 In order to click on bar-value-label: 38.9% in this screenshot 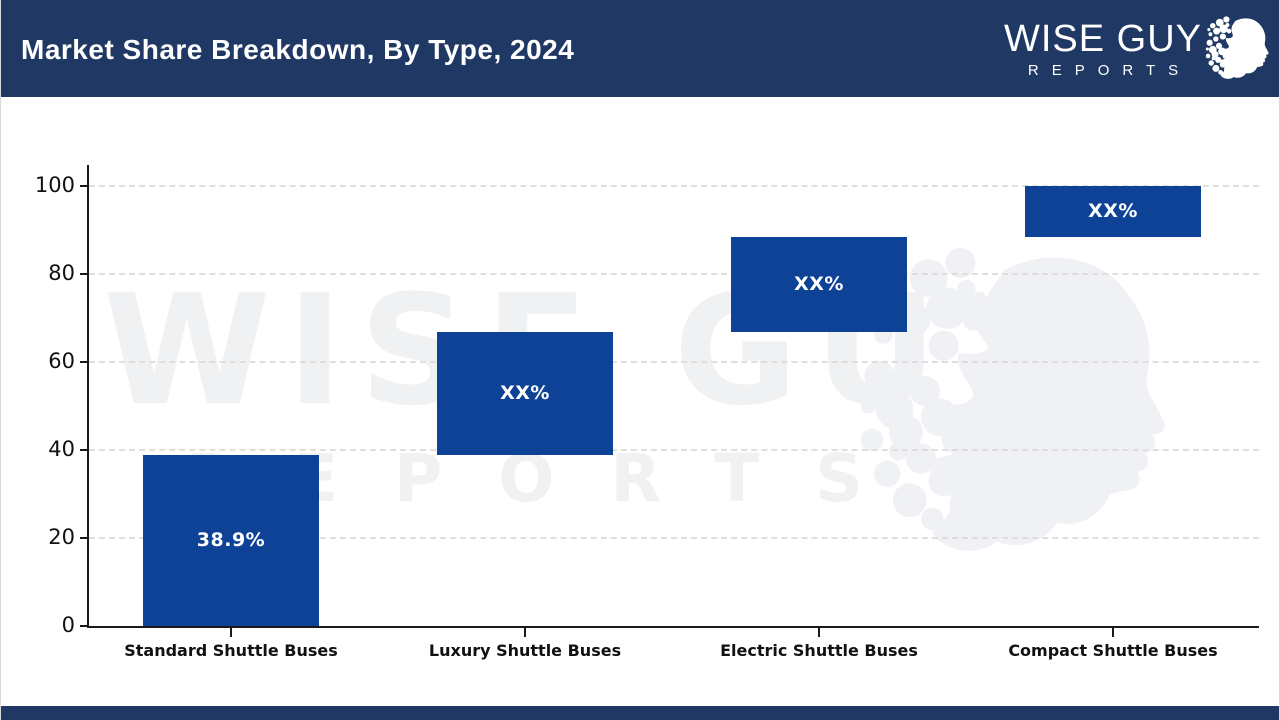, I will do `click(231, 540)`.